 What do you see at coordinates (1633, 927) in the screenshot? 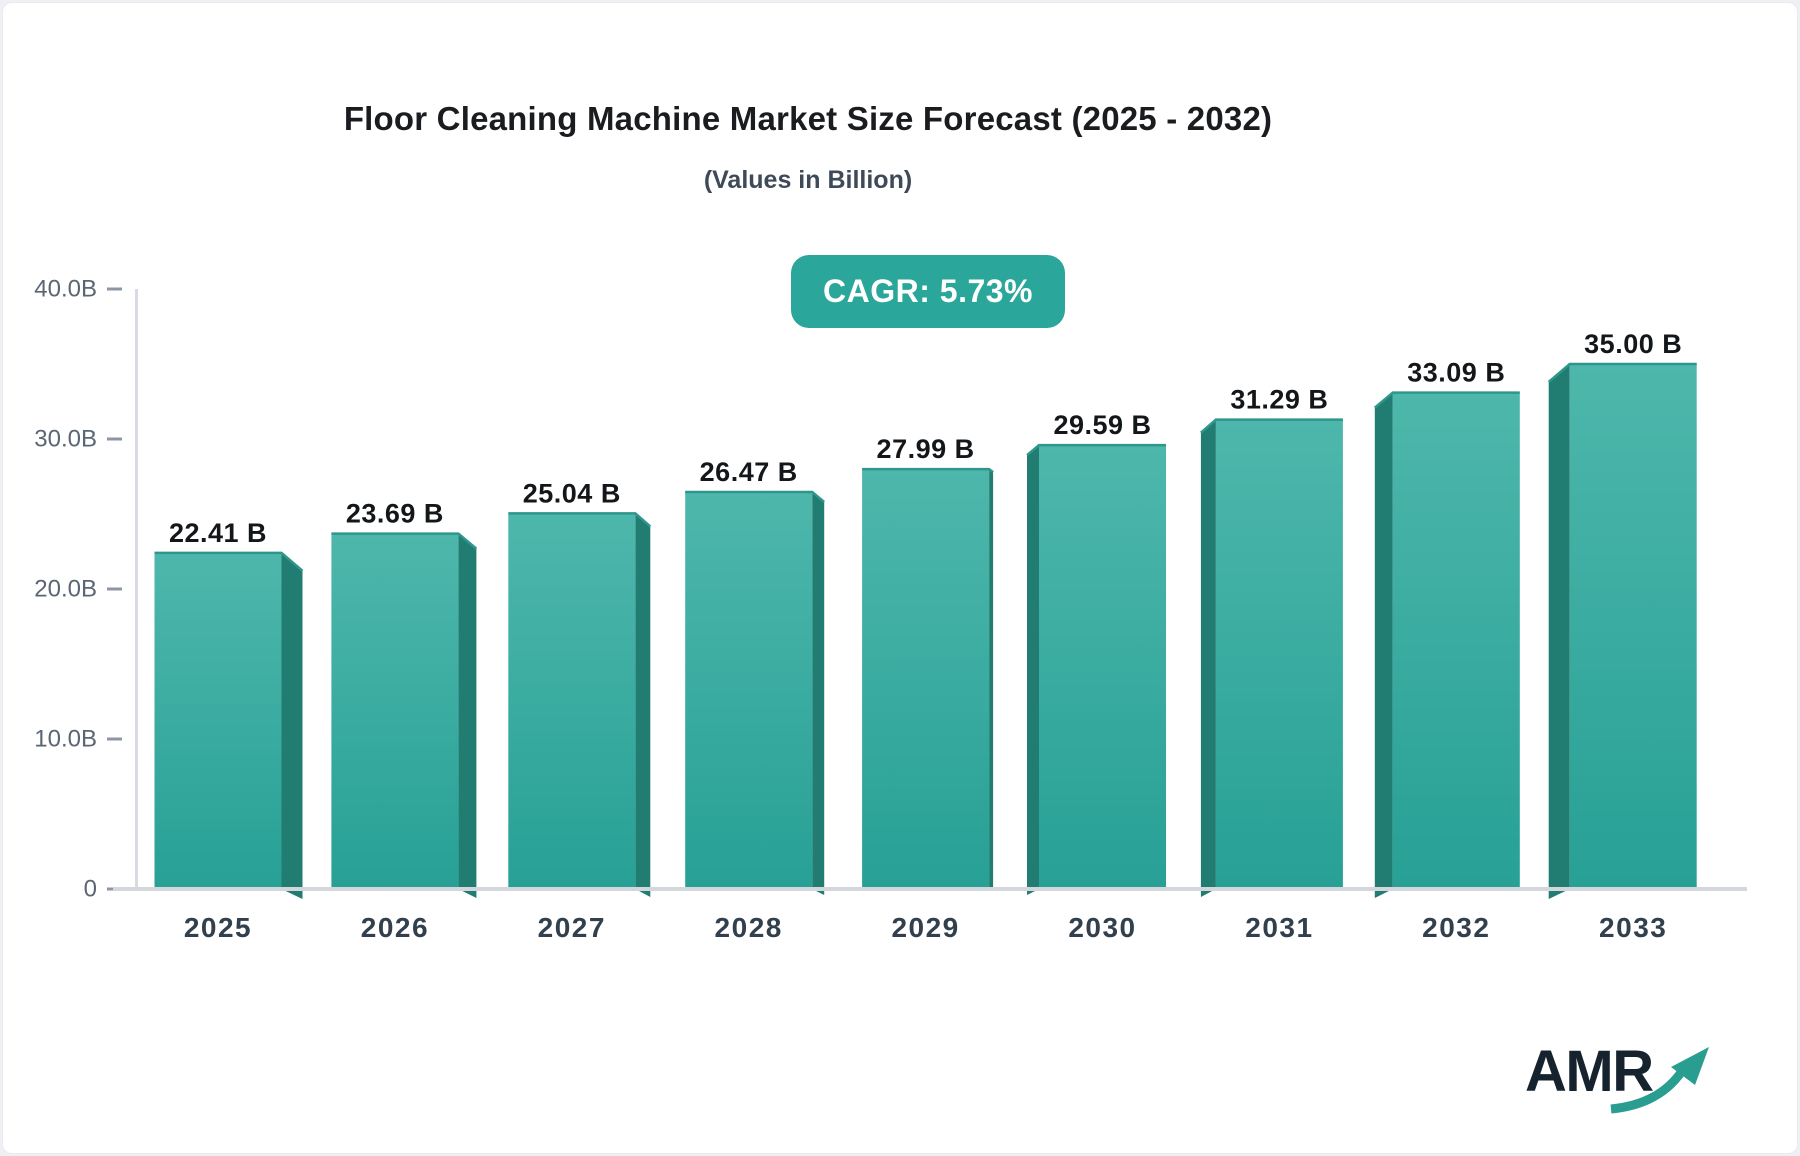
I see `x-axis-label: 2033` at bounding box center [1633, 927].